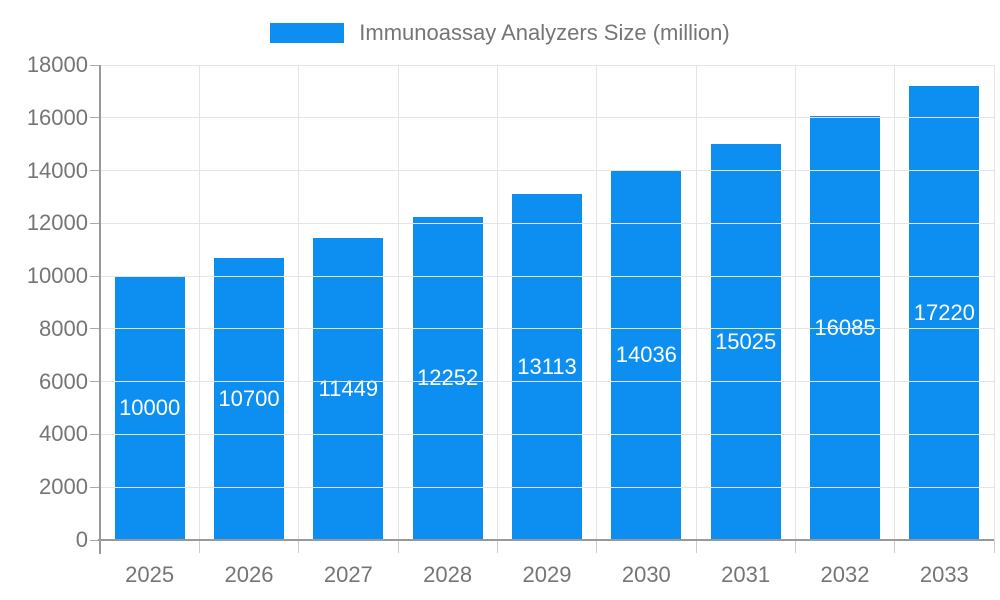 This screenshot has height=600, width=1000. What do you see at coordinates (63, 487) in the screenshot?
I see `y-tick-label: 2000` at bounding box center [63, 487].